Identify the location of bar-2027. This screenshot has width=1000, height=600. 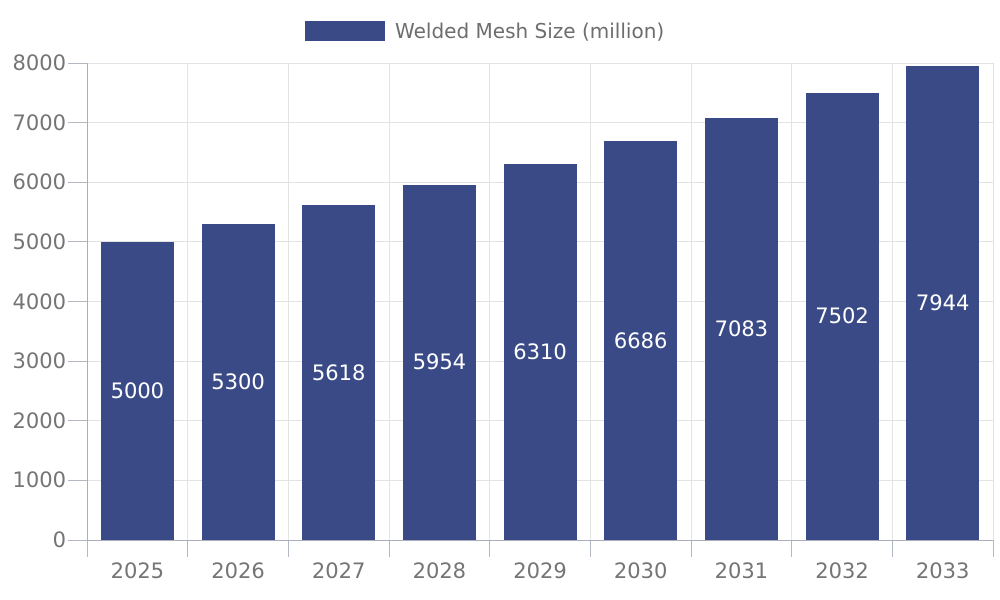
(339, 372).